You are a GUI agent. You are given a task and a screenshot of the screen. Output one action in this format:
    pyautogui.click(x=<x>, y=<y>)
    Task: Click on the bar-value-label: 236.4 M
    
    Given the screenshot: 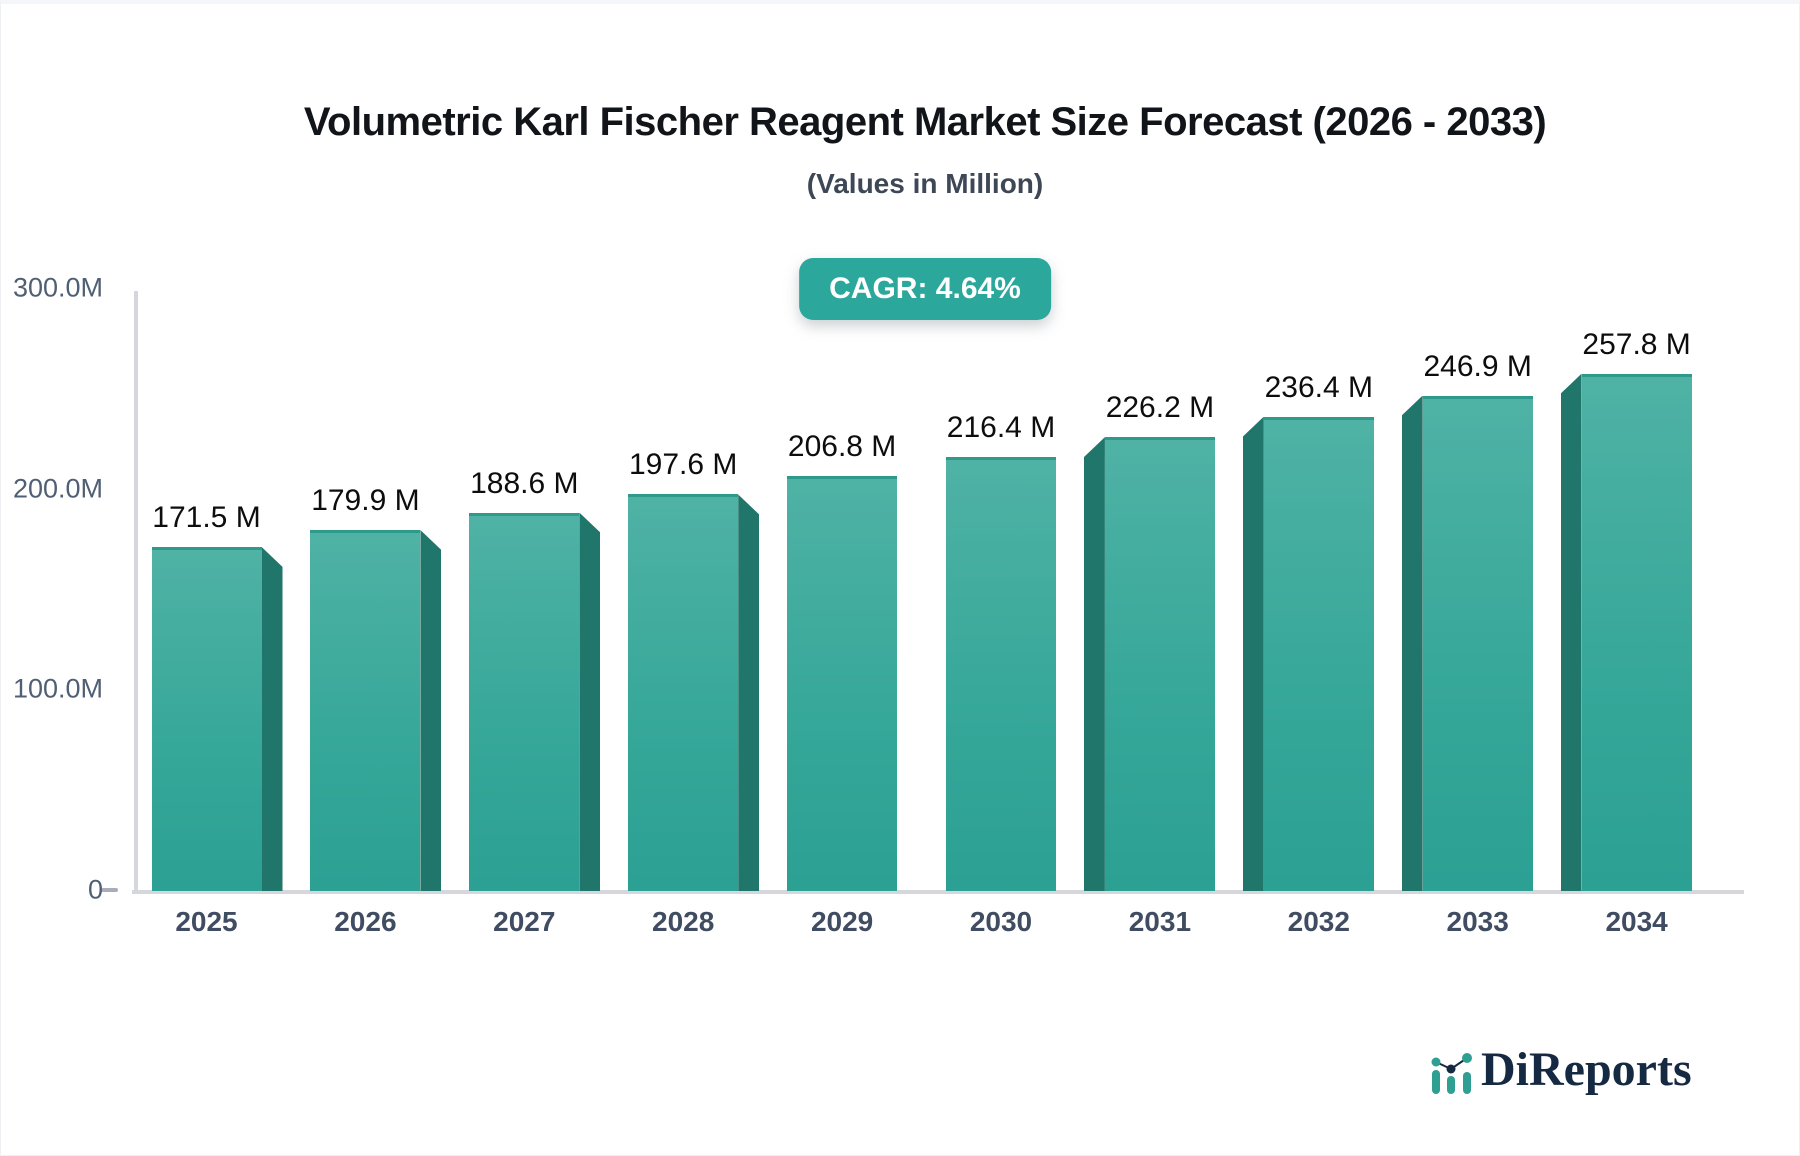 What is the action you would take?
    pyautogui.click(x=1318, y=387)
    